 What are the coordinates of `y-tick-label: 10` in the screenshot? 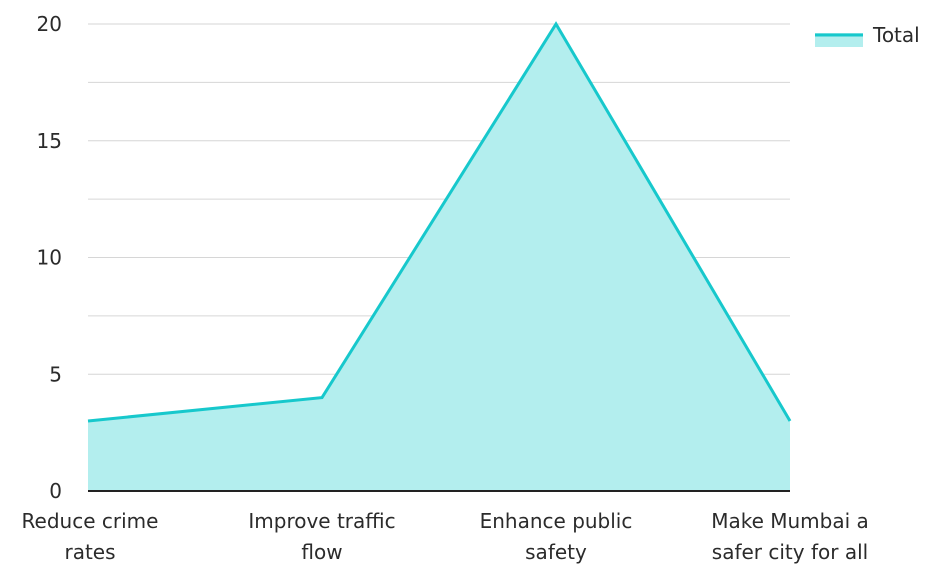 It's located at (49, 258).